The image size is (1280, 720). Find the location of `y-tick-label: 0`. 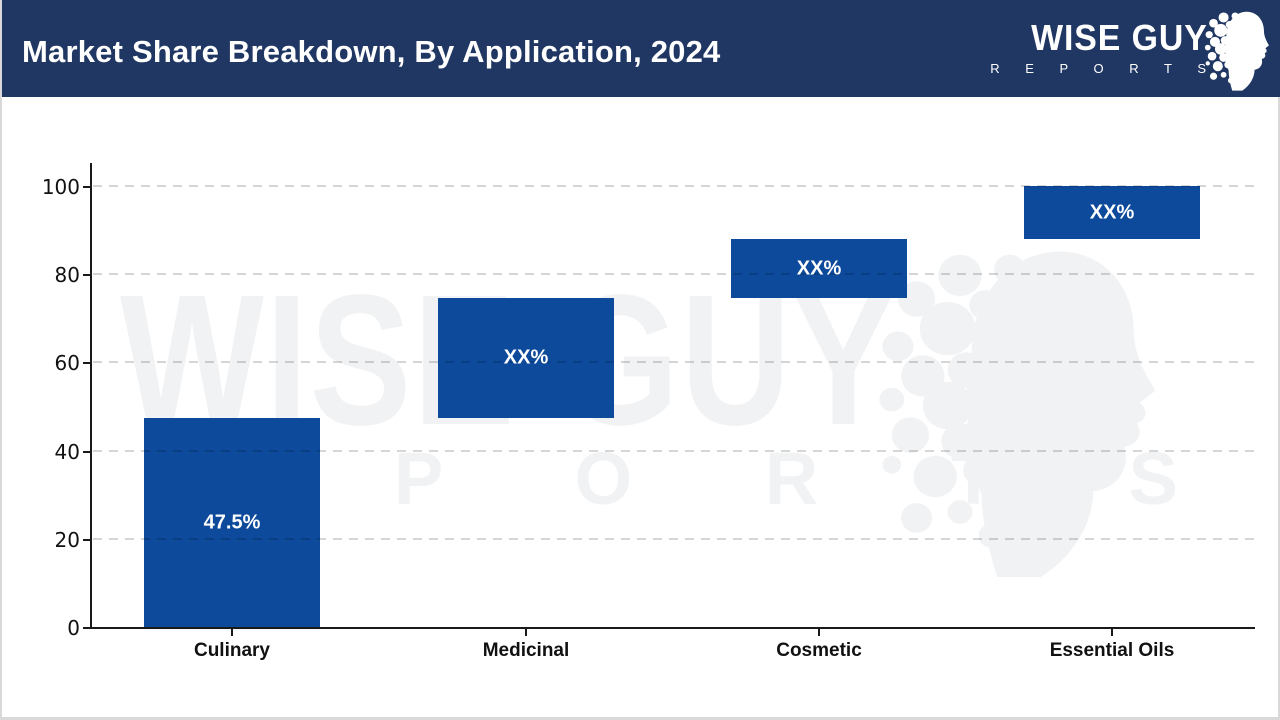

y-tick-label: 0 is located at coordinates (73, 628).